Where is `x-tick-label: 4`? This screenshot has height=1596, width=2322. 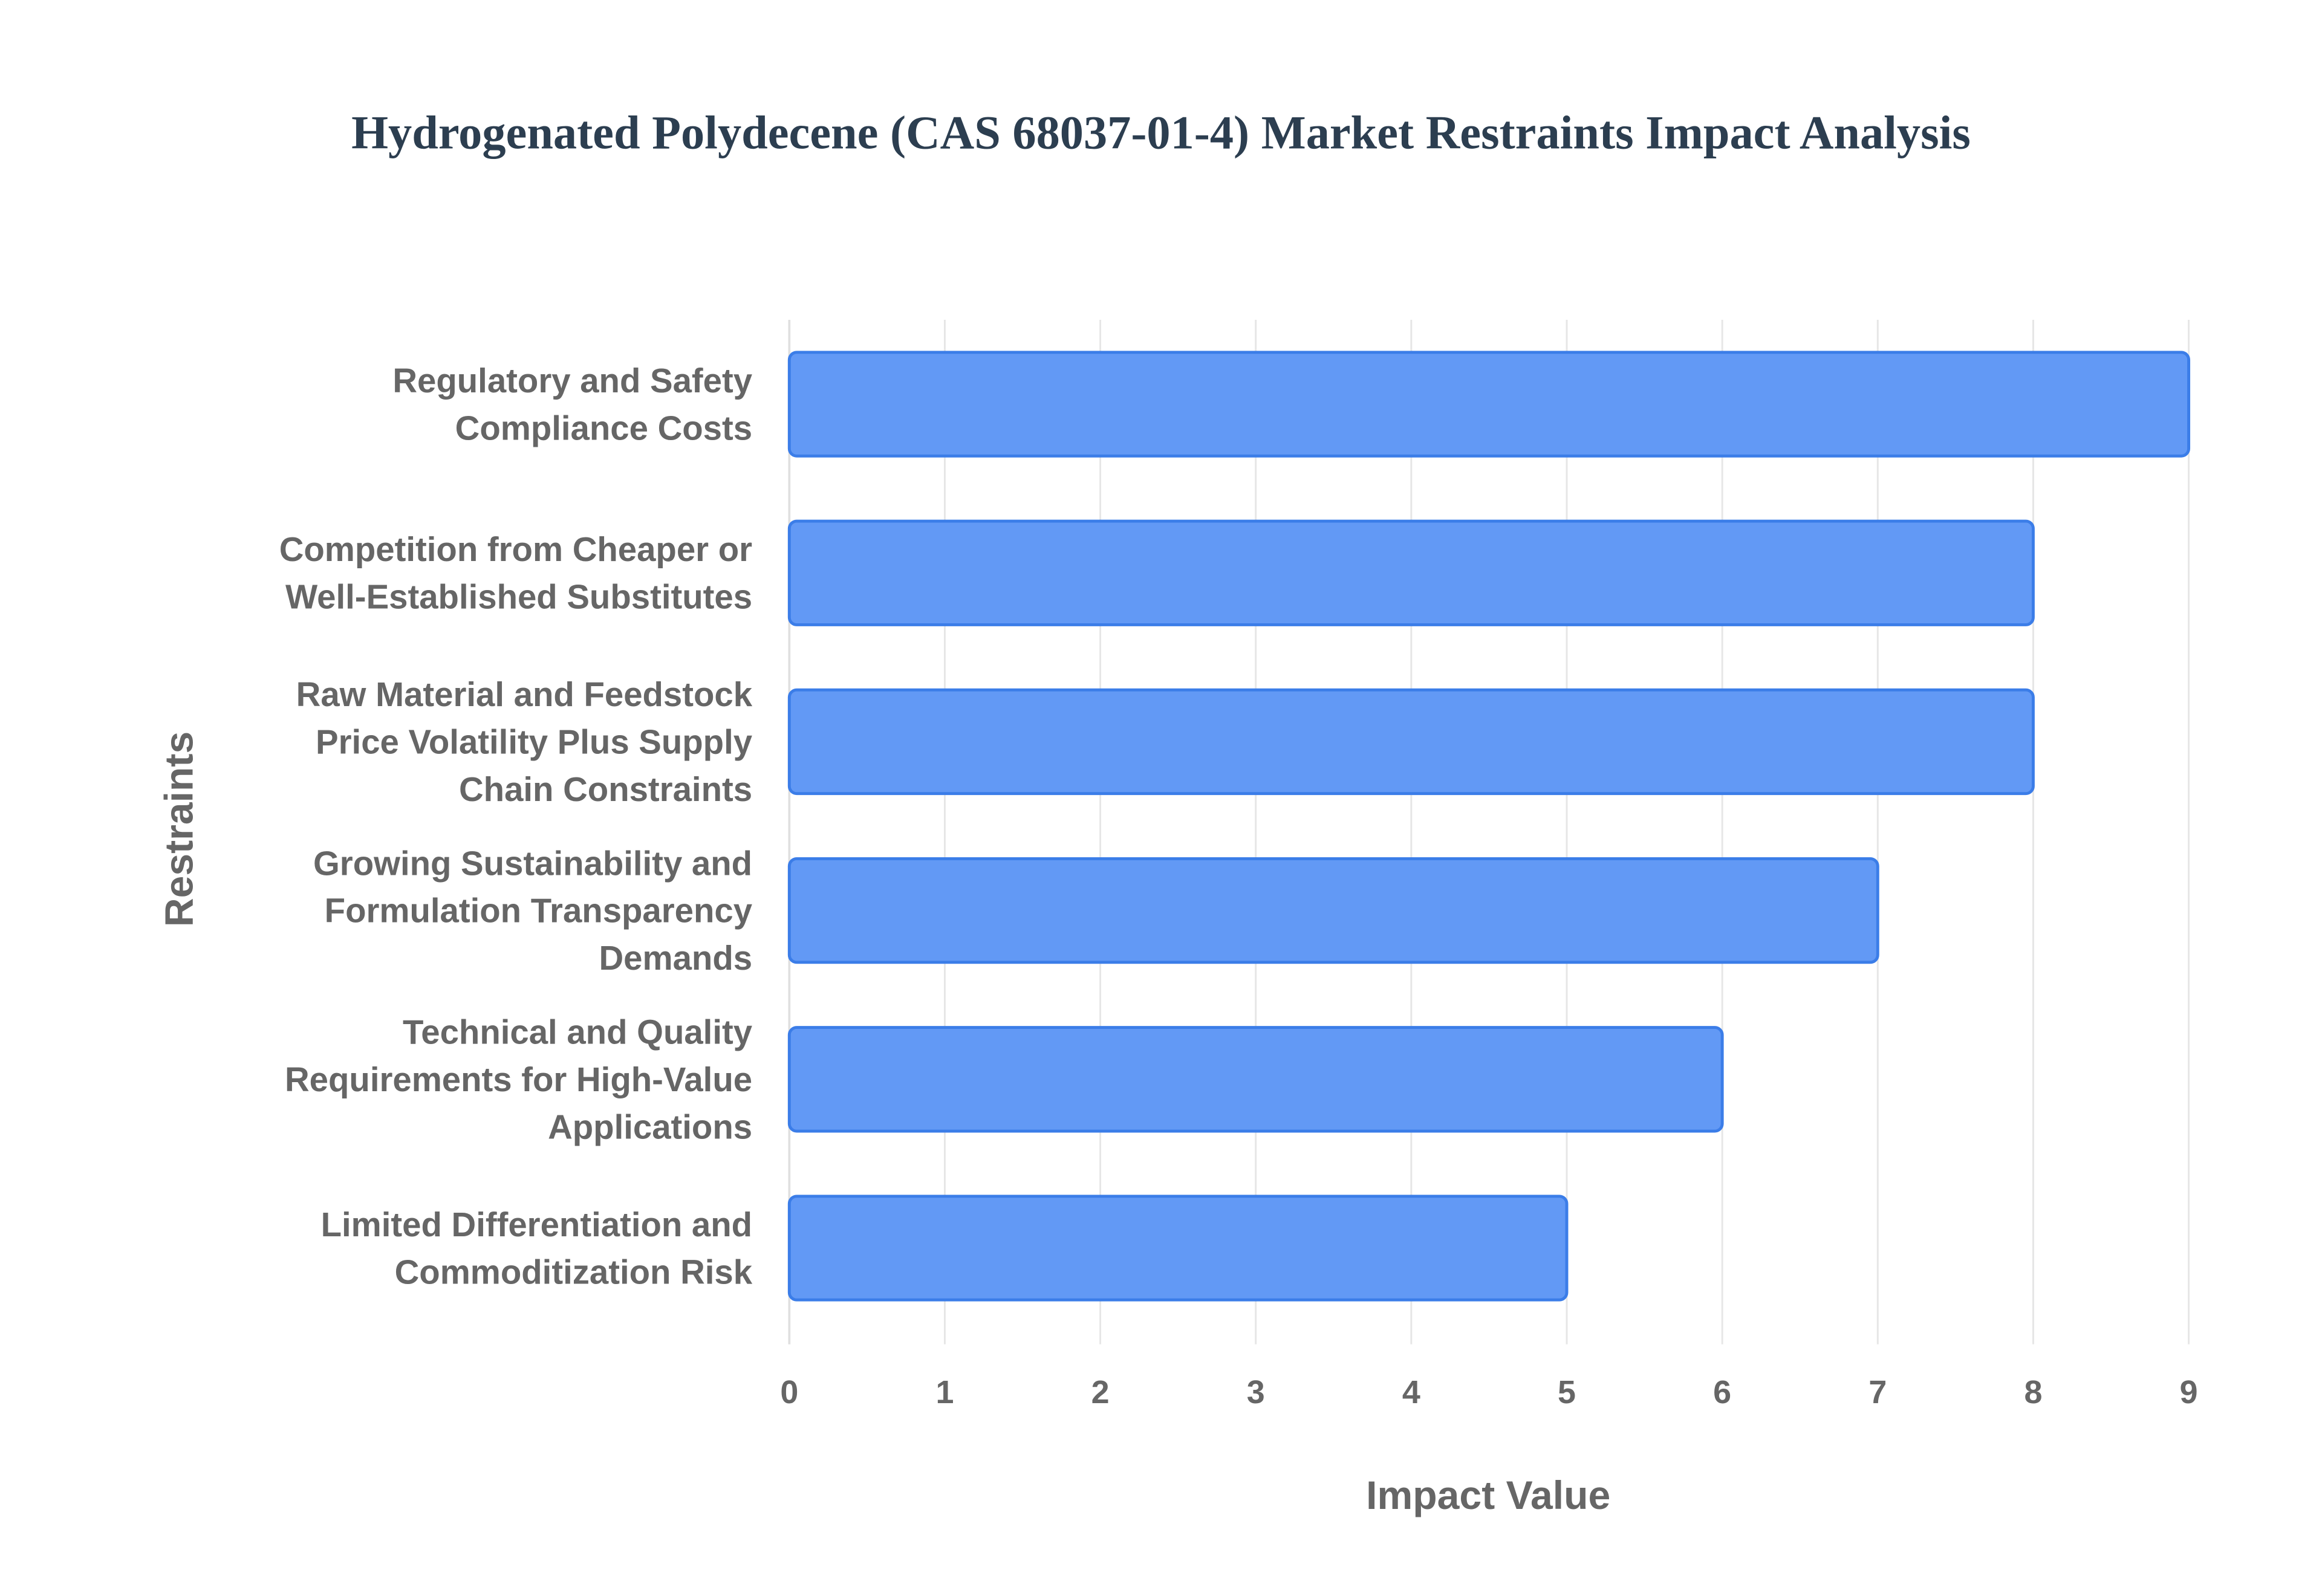 x-tick-label: 4 is located at coordinates (1411, 1392).